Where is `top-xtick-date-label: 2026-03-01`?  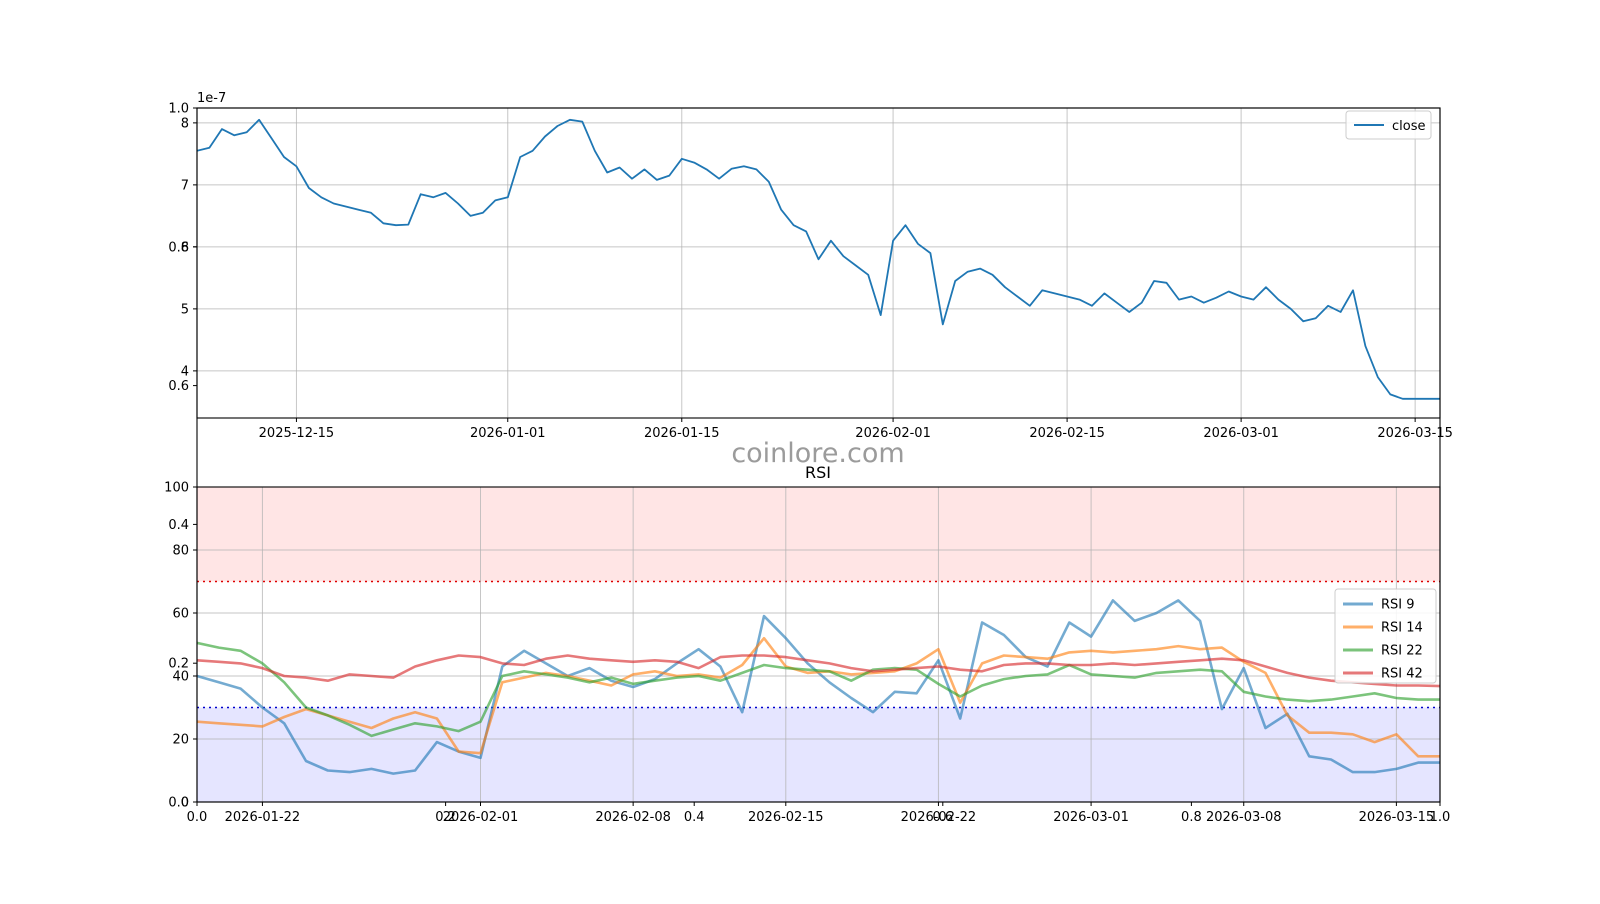
top-xtick-date-label: 2026-03-01 is located at coordinates (1241, 433).